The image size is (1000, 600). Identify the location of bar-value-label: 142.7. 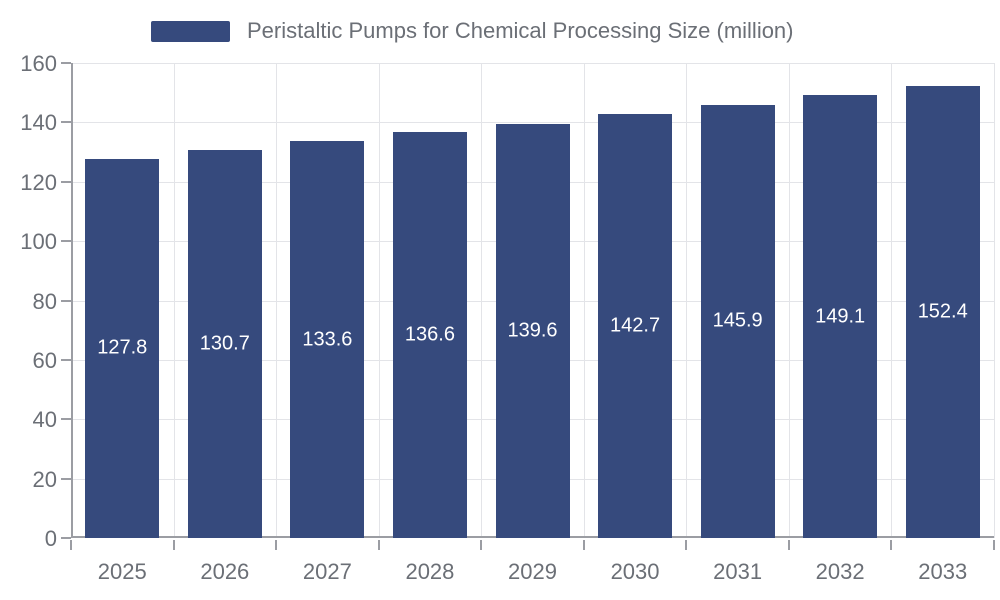
(635, 325).